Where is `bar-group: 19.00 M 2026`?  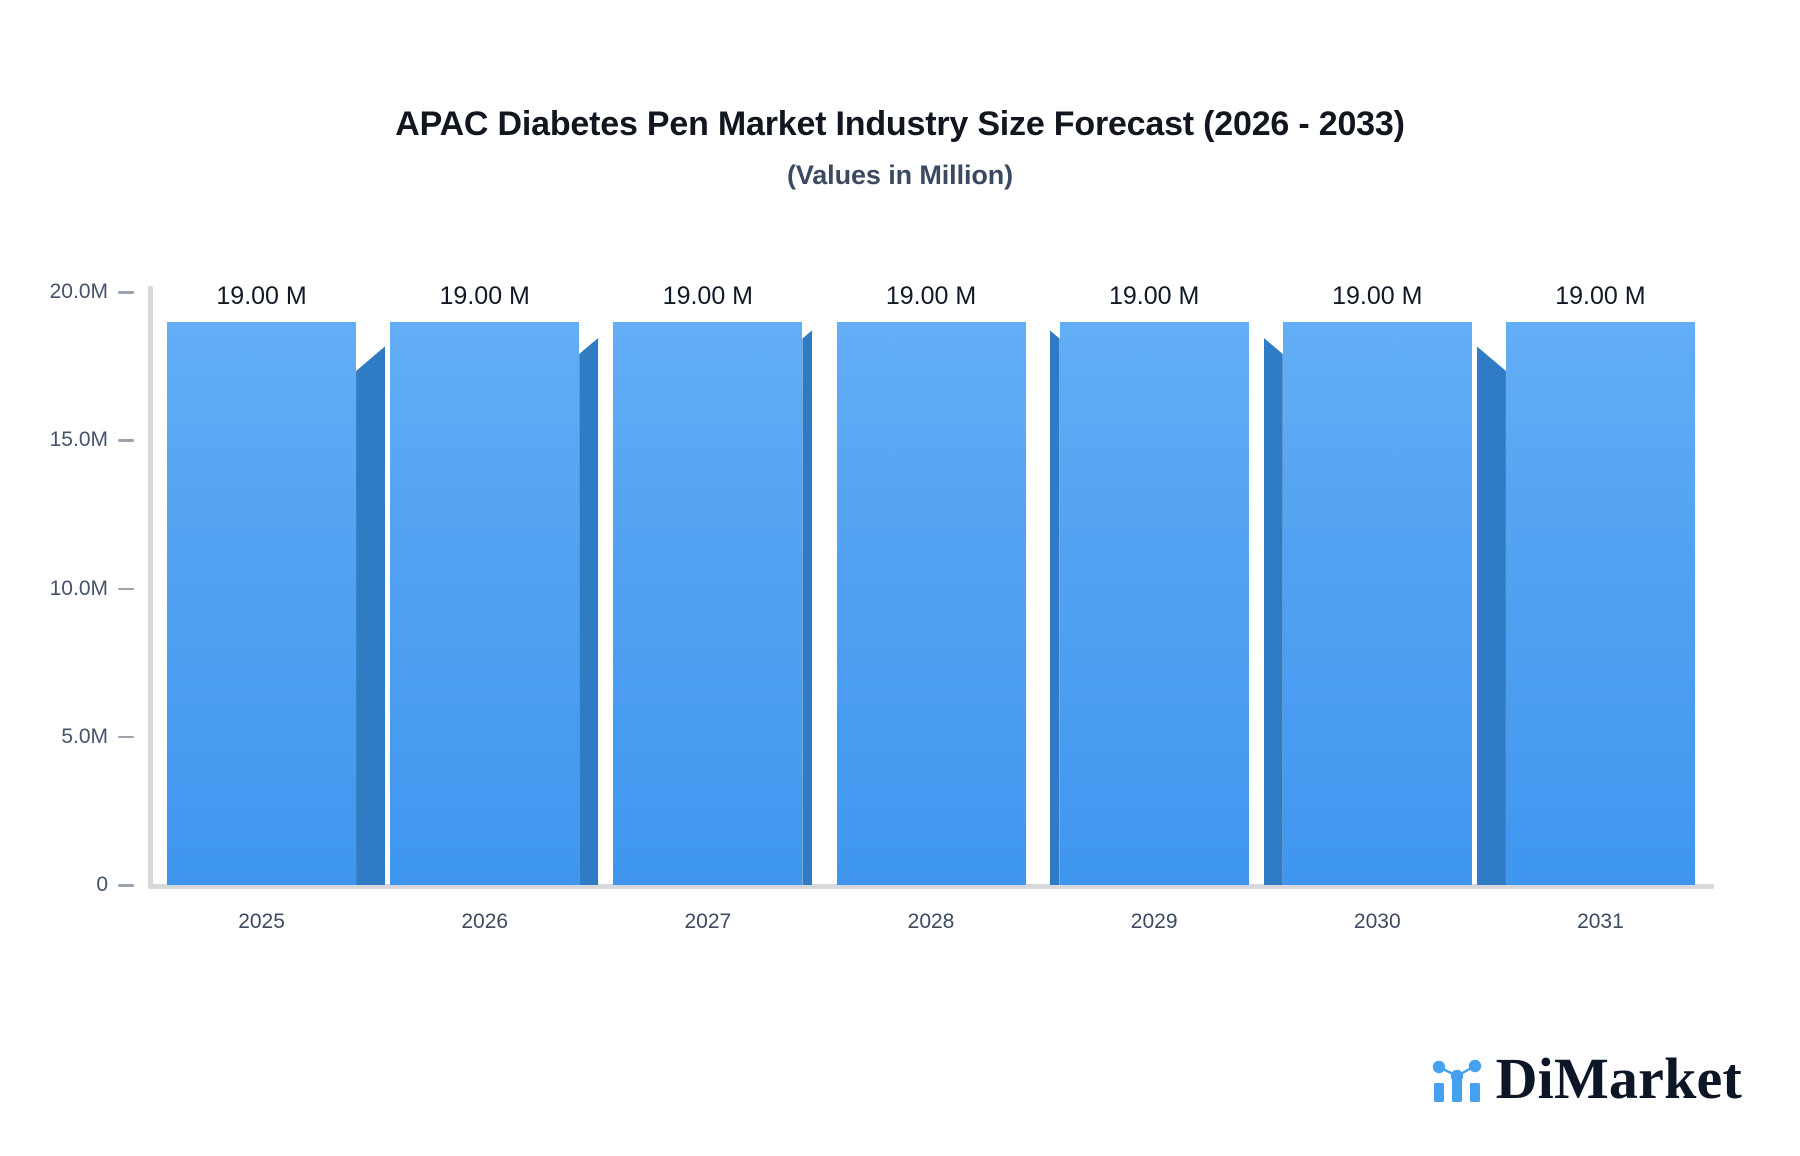 bar-group: 19.00 M 2026 is located at coordinates (494, 607).